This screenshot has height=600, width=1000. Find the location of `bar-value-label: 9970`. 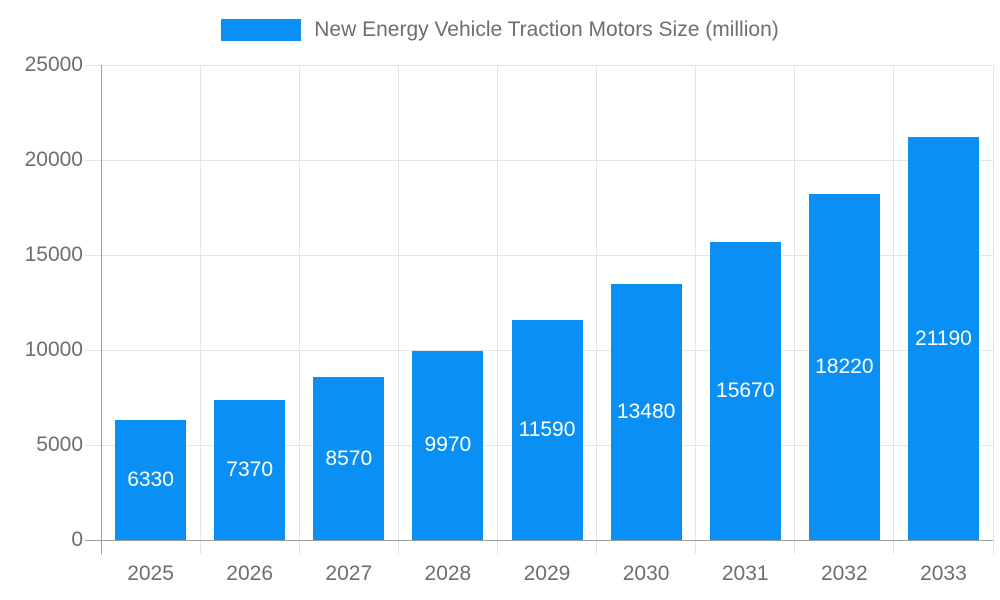

bar-value-label: 9970 is located at coordinates (448, 445).